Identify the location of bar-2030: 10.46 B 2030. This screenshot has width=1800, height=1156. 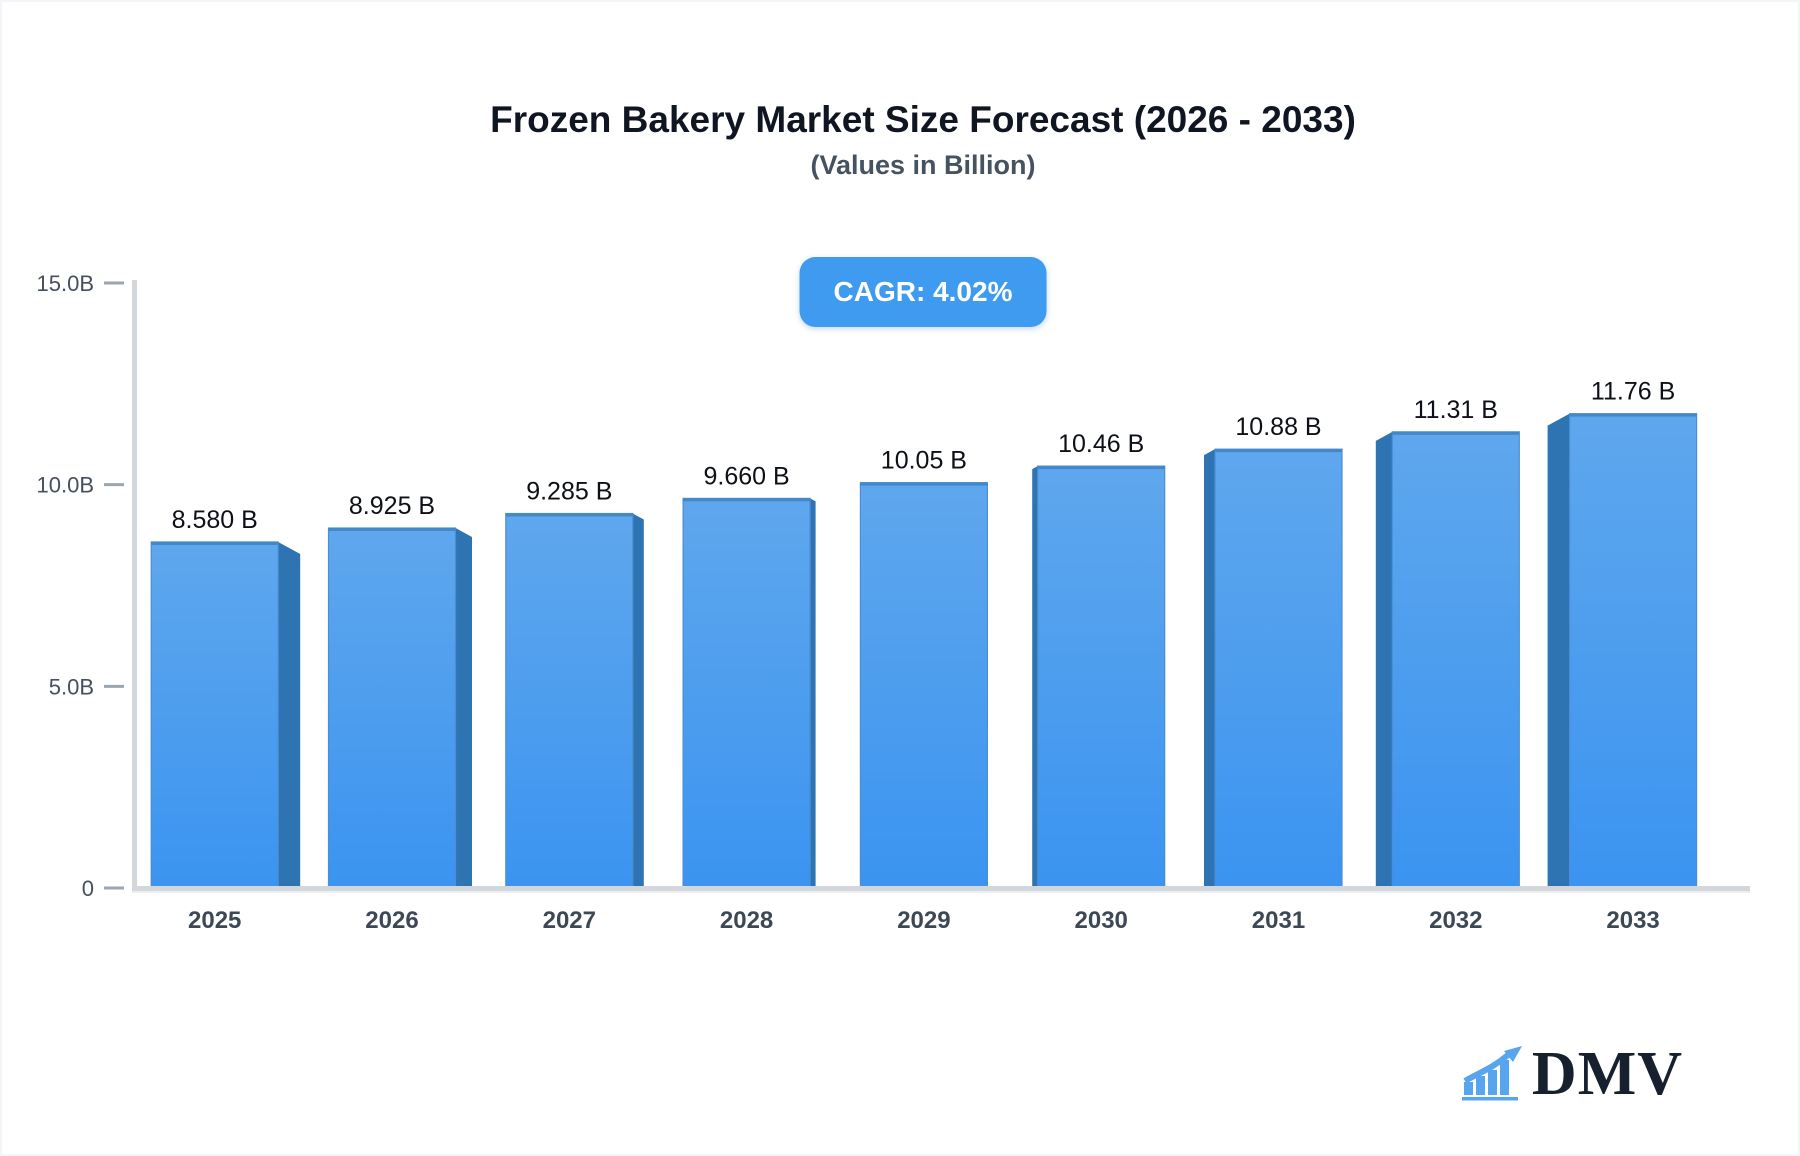
(1099, 682).